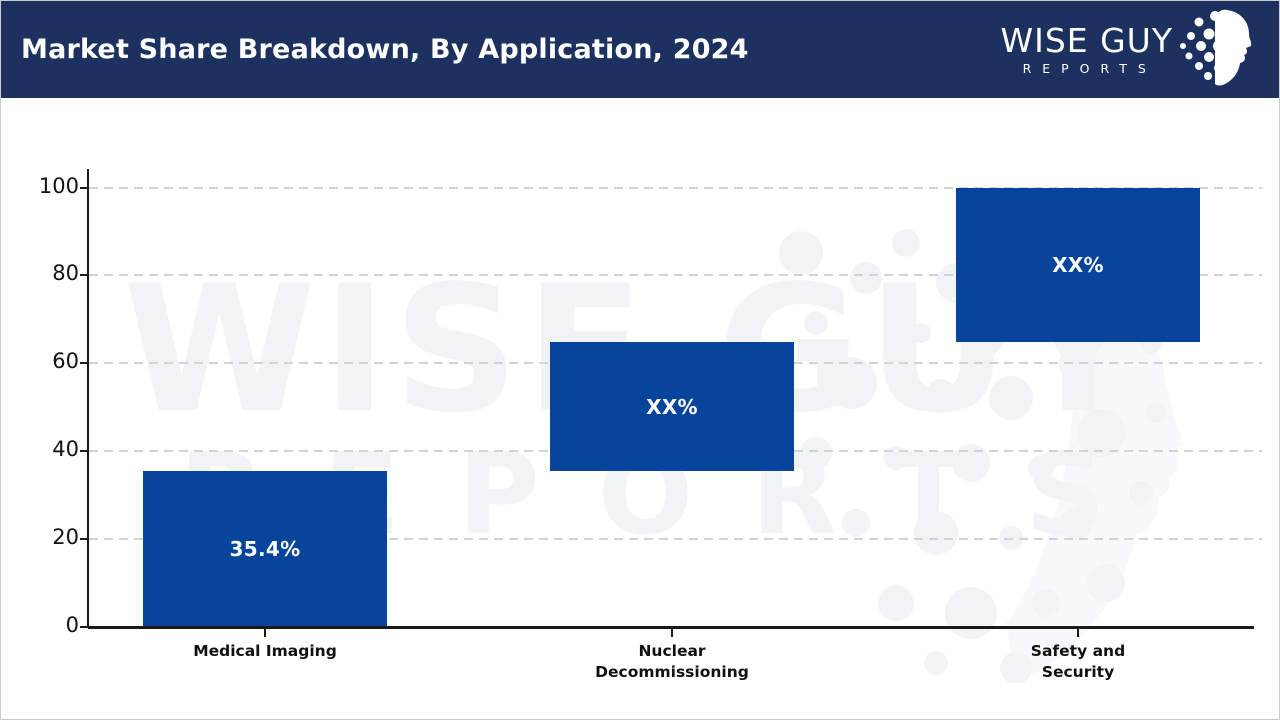  Describe the element at coordinates (1078, 661) in the screenshot. I see `category-label: Safety and Security` at that location.